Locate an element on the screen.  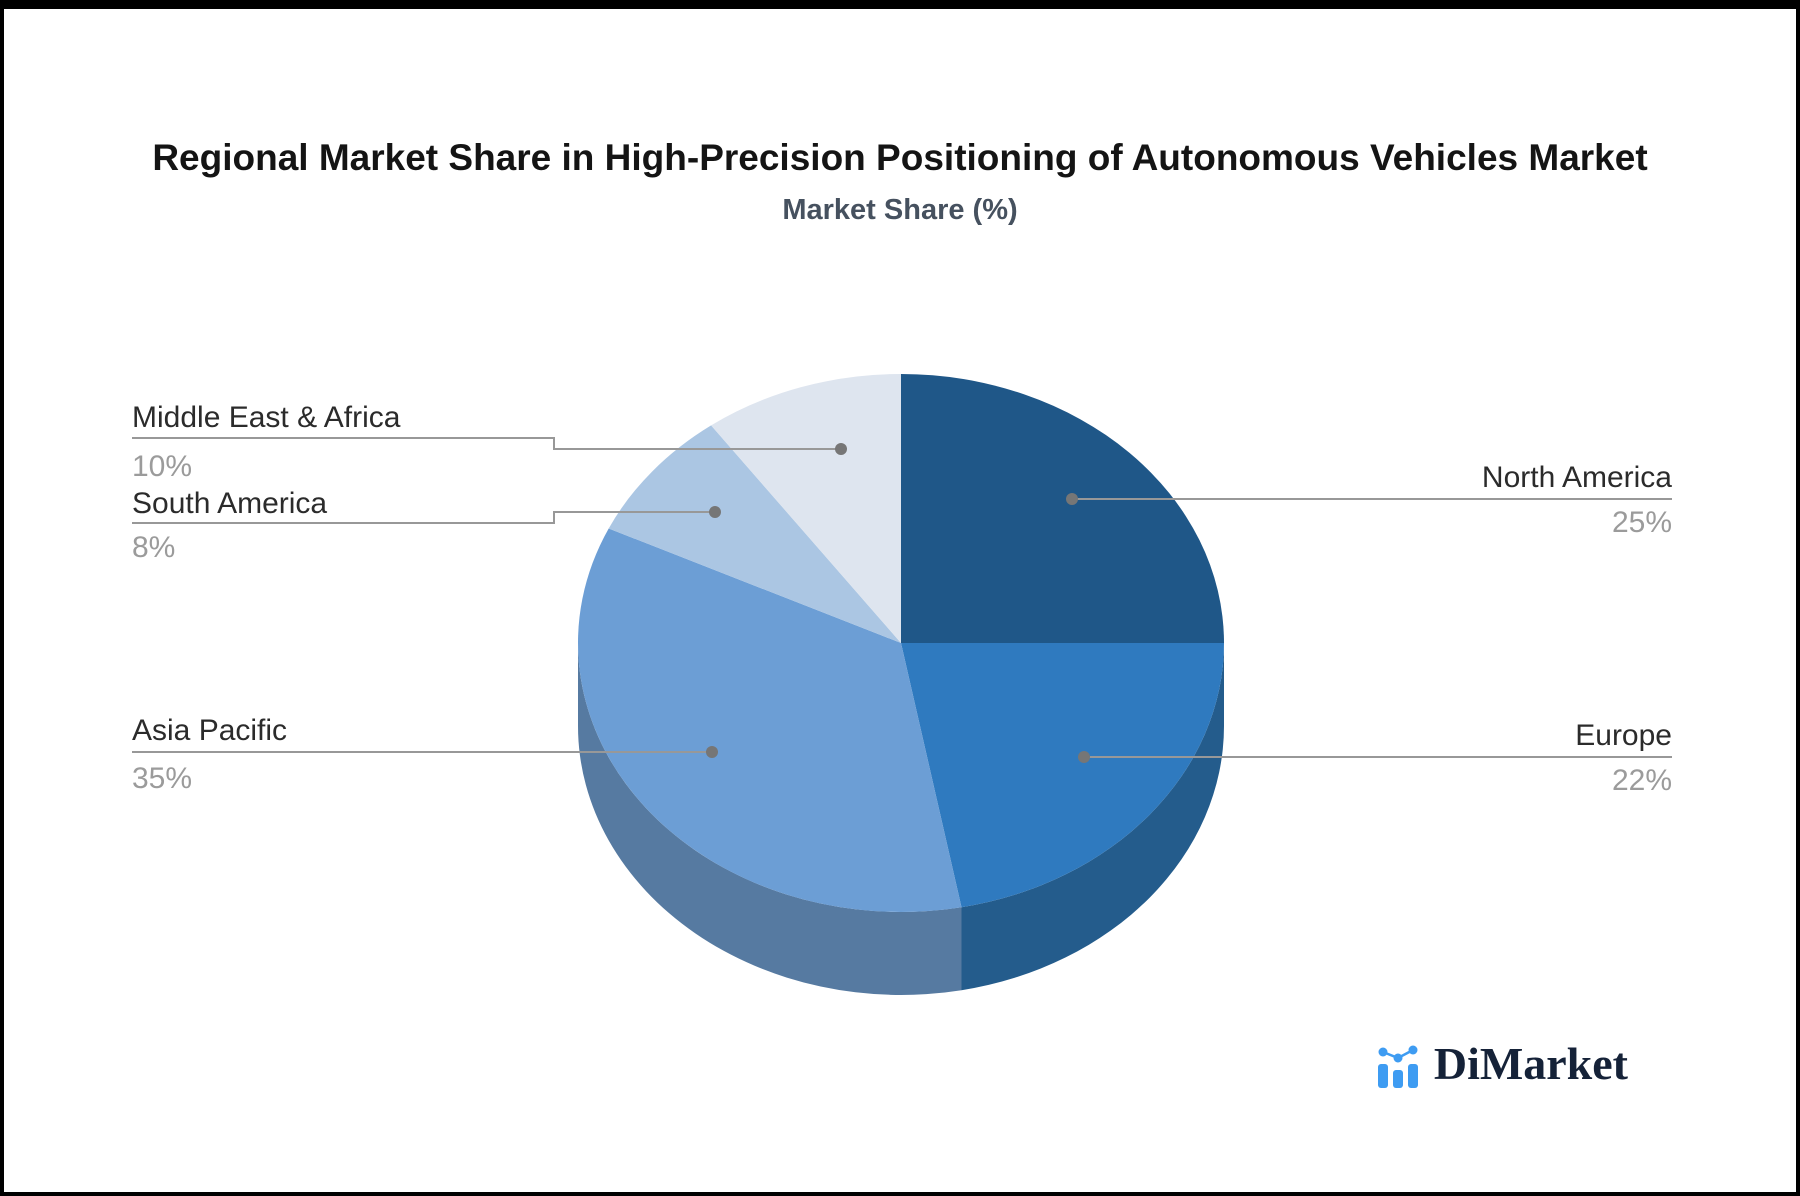
slice-label-asia-pacific: Asia Pacific is located at coordinates (210, 730).